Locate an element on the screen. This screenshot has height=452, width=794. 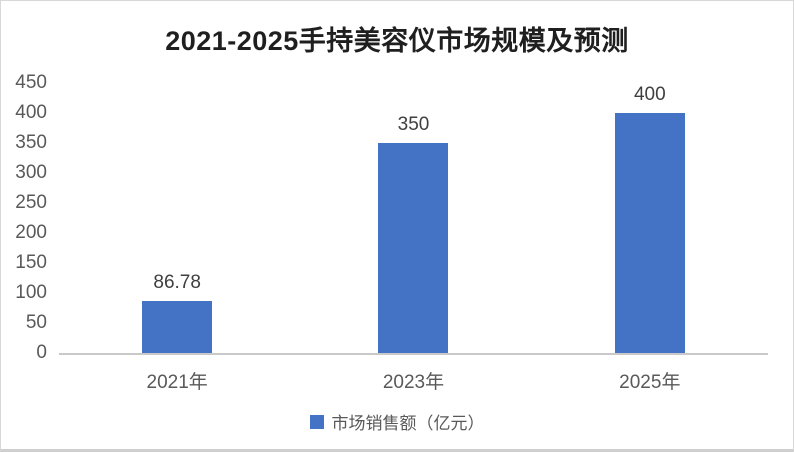
legend-label: 市场销售额（亿元） is located at coordinates (408, 423).